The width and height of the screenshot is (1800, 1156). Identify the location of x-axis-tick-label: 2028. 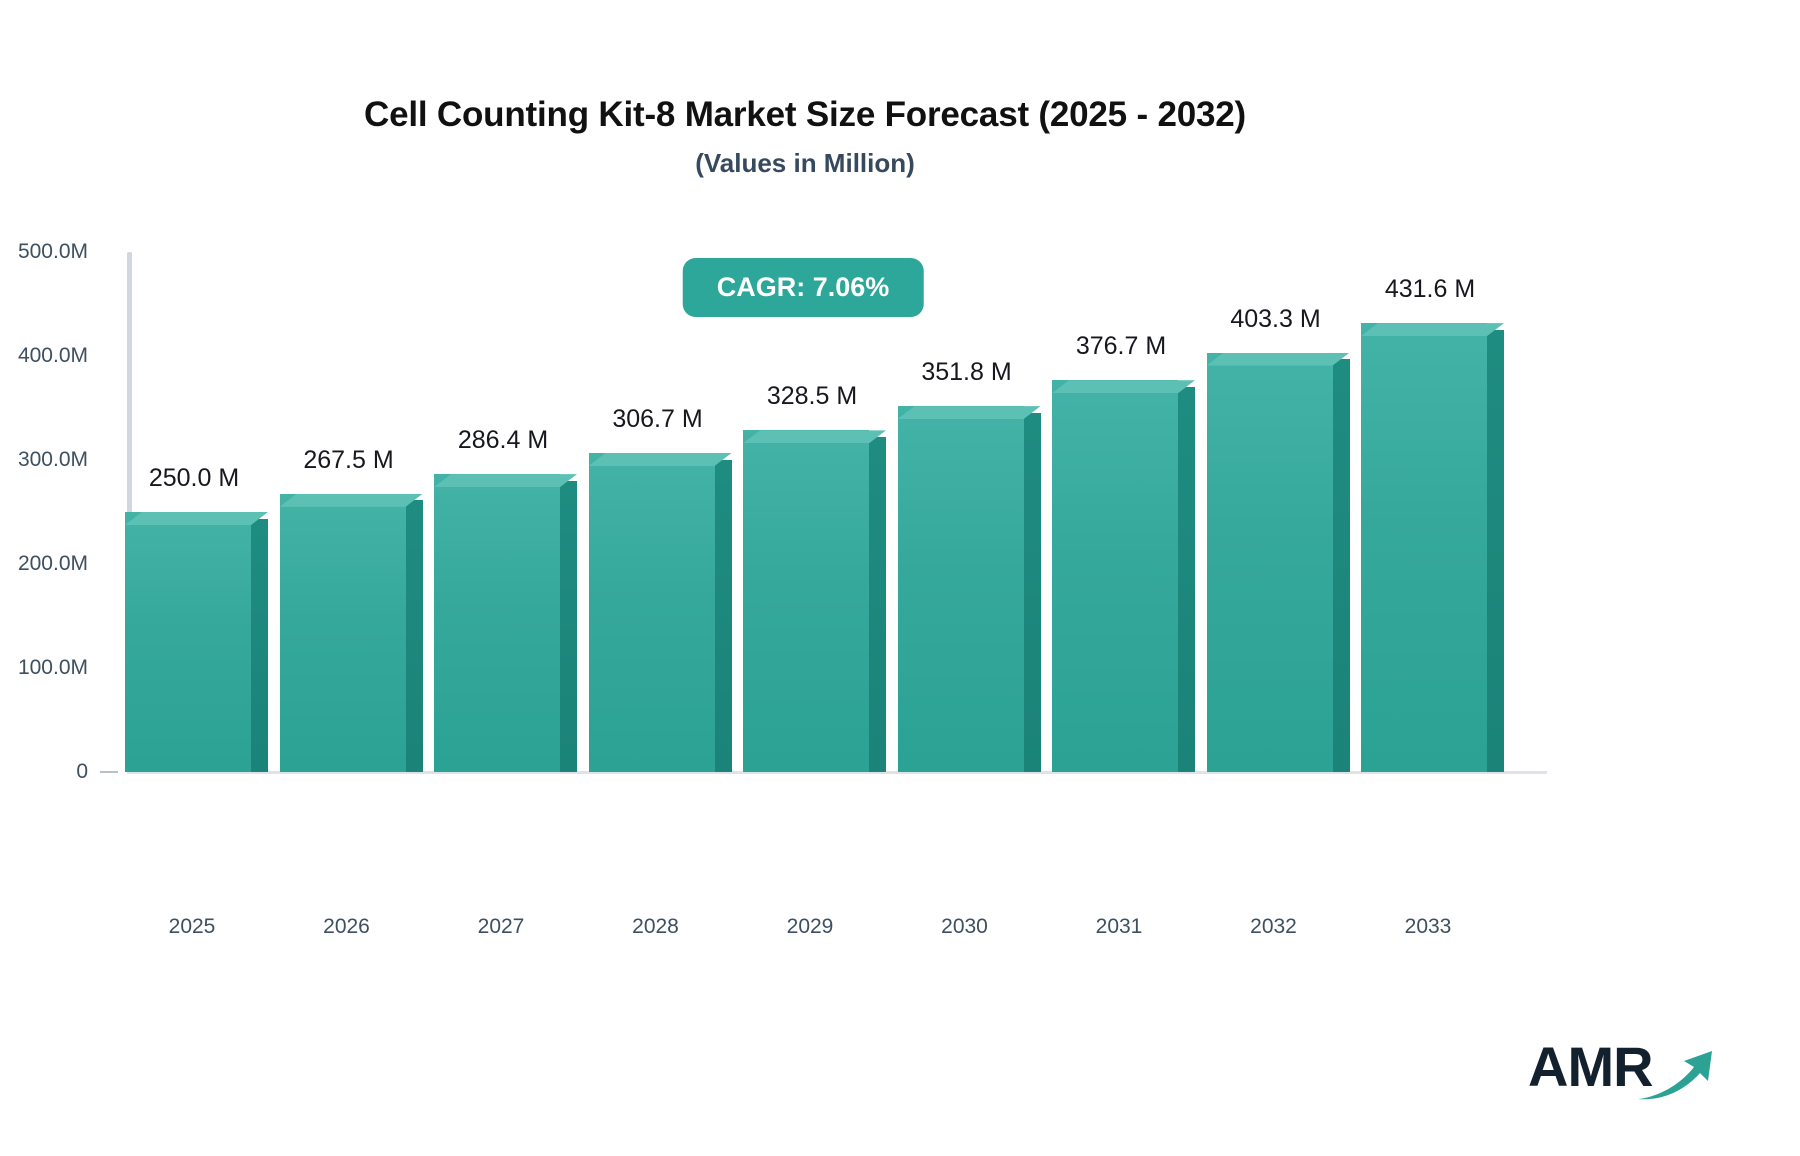
(655, 926).